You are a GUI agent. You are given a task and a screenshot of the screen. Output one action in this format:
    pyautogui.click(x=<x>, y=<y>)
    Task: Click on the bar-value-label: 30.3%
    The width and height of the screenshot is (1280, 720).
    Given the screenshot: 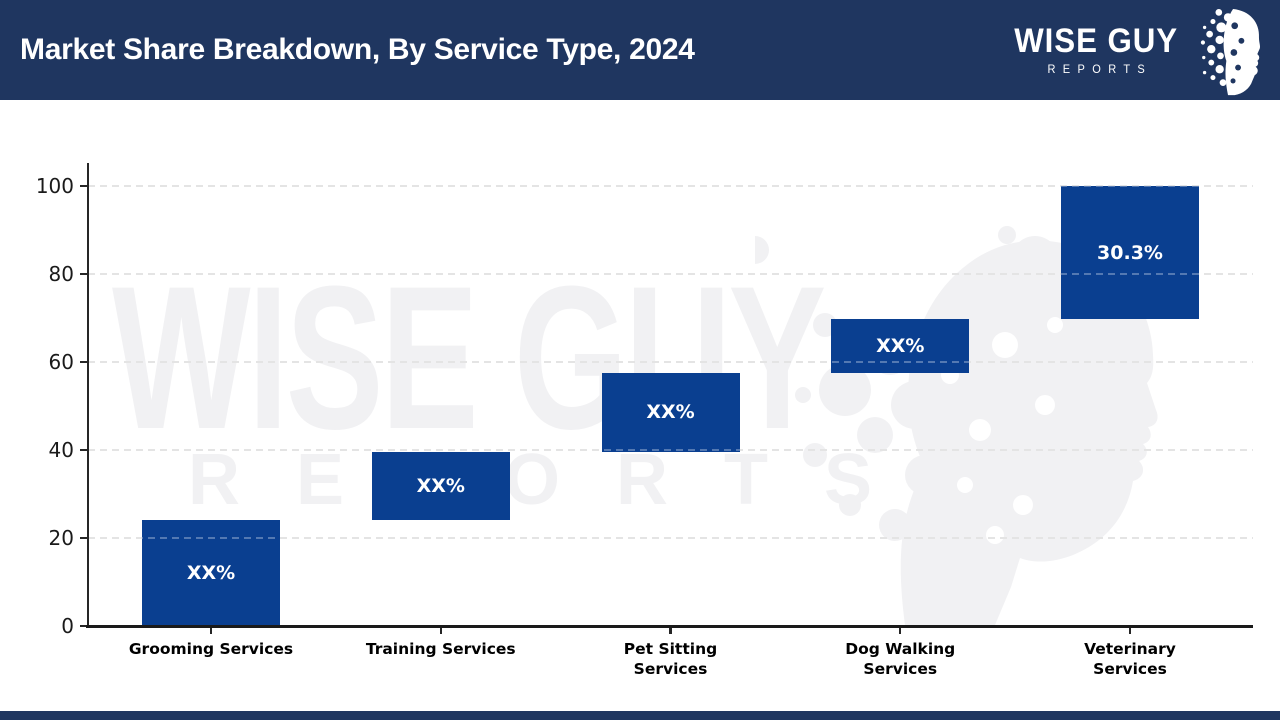 What is the action you would take?
    pyautogui.click(x=1130, y=252)
    